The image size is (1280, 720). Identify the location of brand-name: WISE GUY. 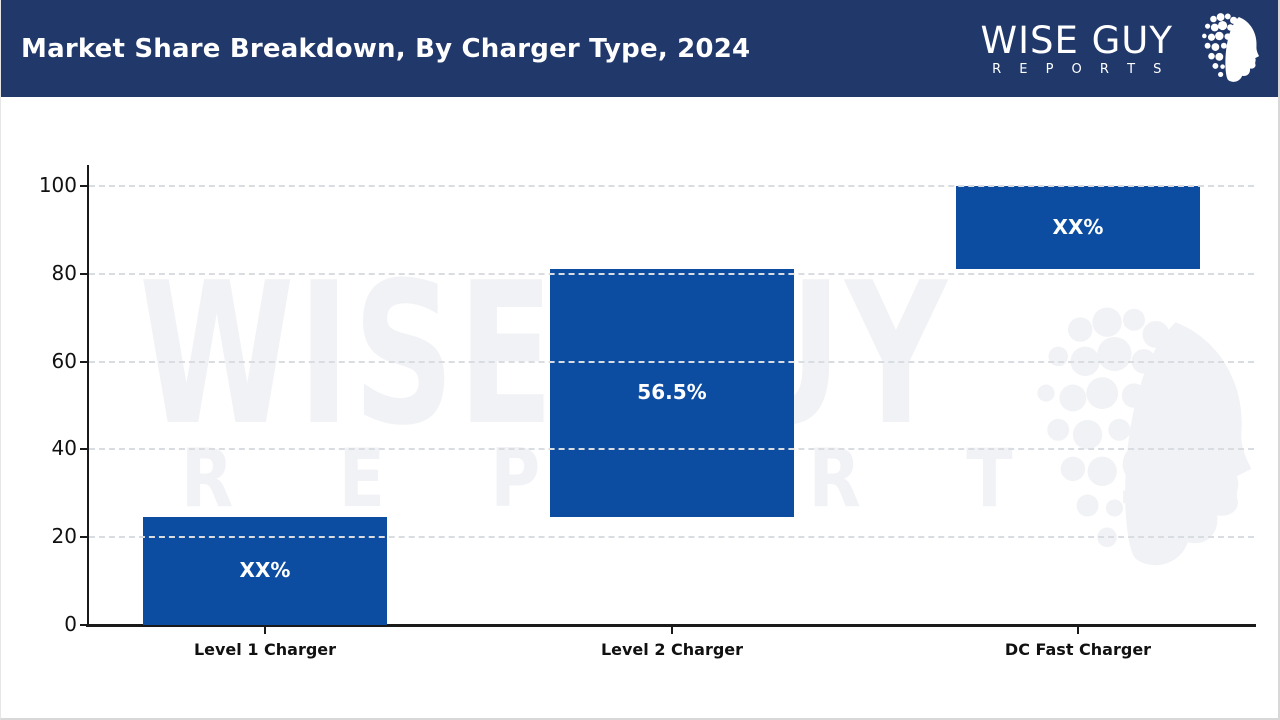
(1076, 40).